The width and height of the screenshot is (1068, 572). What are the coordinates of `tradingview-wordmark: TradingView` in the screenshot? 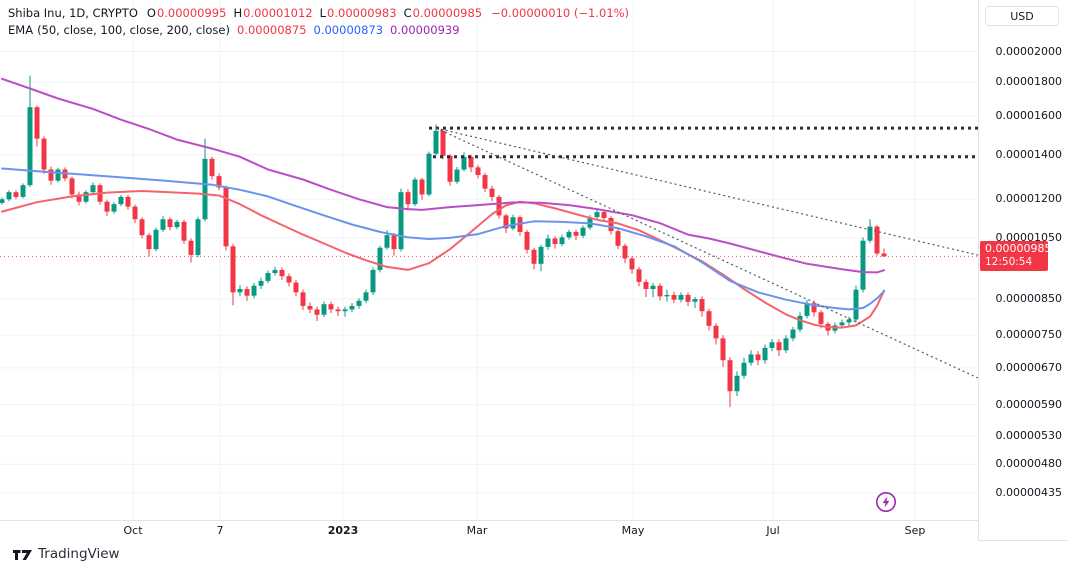 It's located at (79, 554).